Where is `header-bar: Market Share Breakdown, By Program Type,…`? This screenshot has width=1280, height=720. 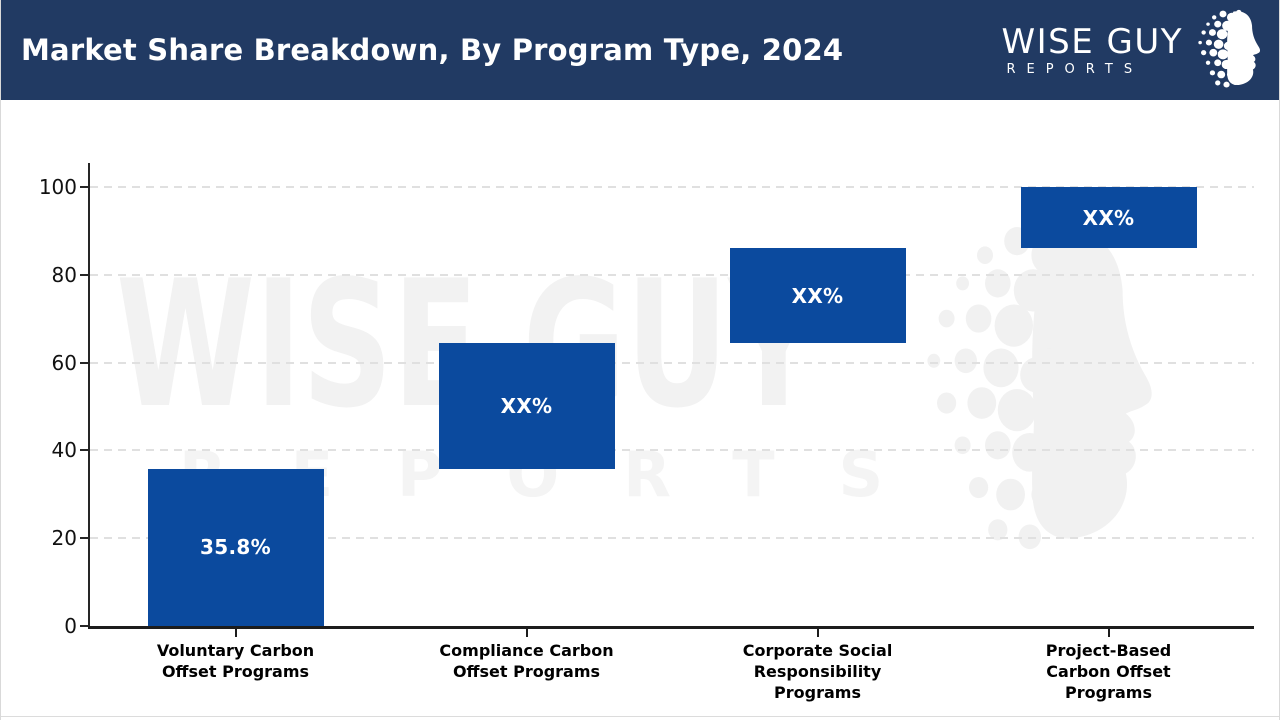
header-bar: Market Share Breakdown, By Program Type,… is located at coordinates (640, 50).